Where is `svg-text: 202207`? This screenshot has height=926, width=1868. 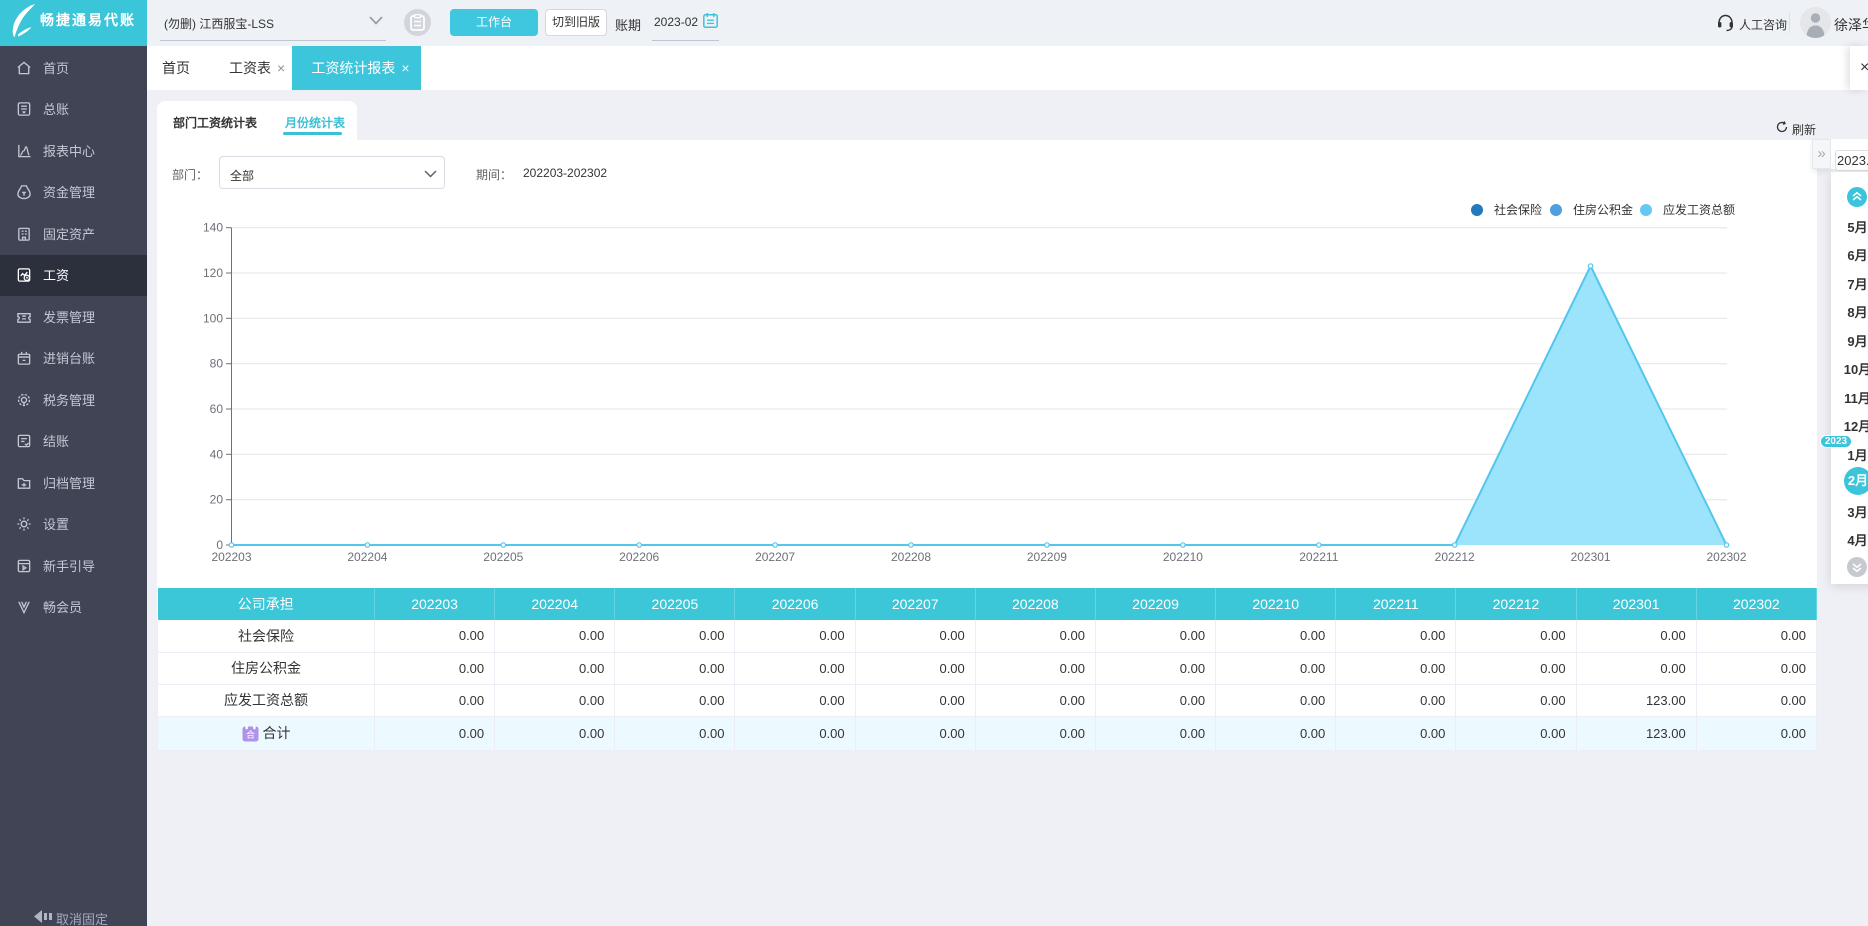 svg-text: 202207 is located at coordinates (775, 557).